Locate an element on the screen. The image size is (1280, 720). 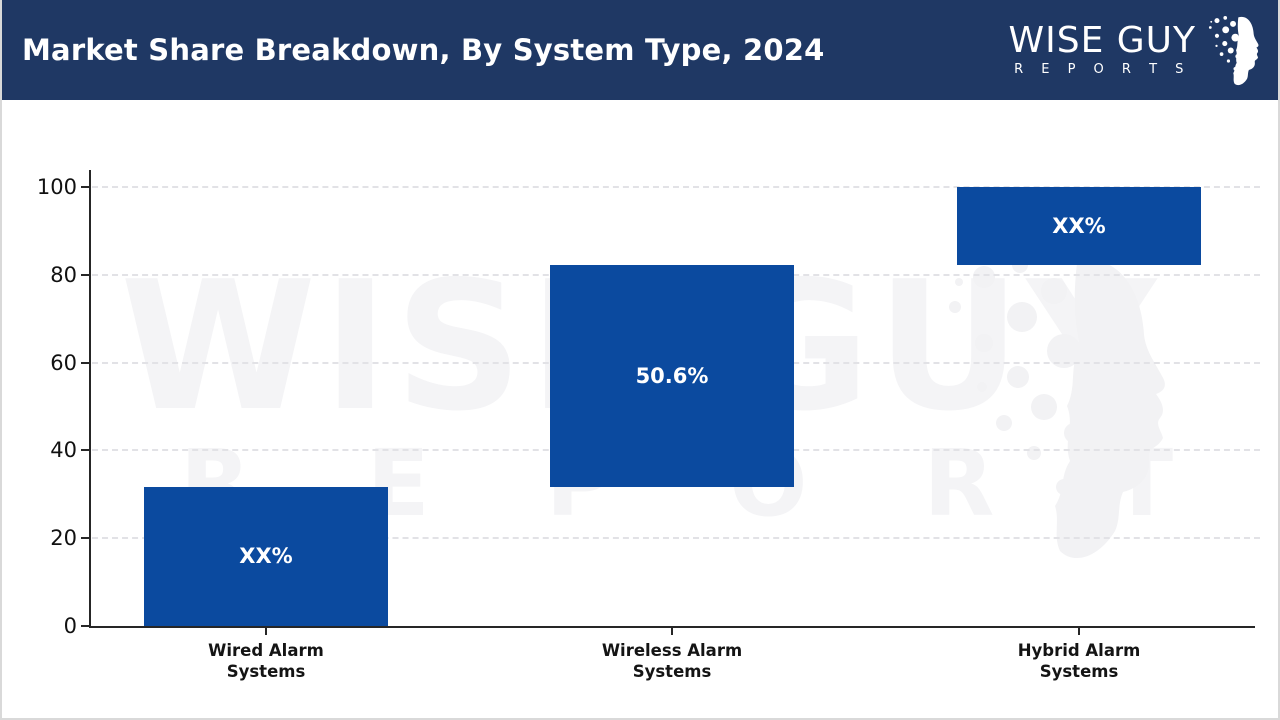
category-label: Hybrid Alarm Systems is located at coordinates (1079, 661).